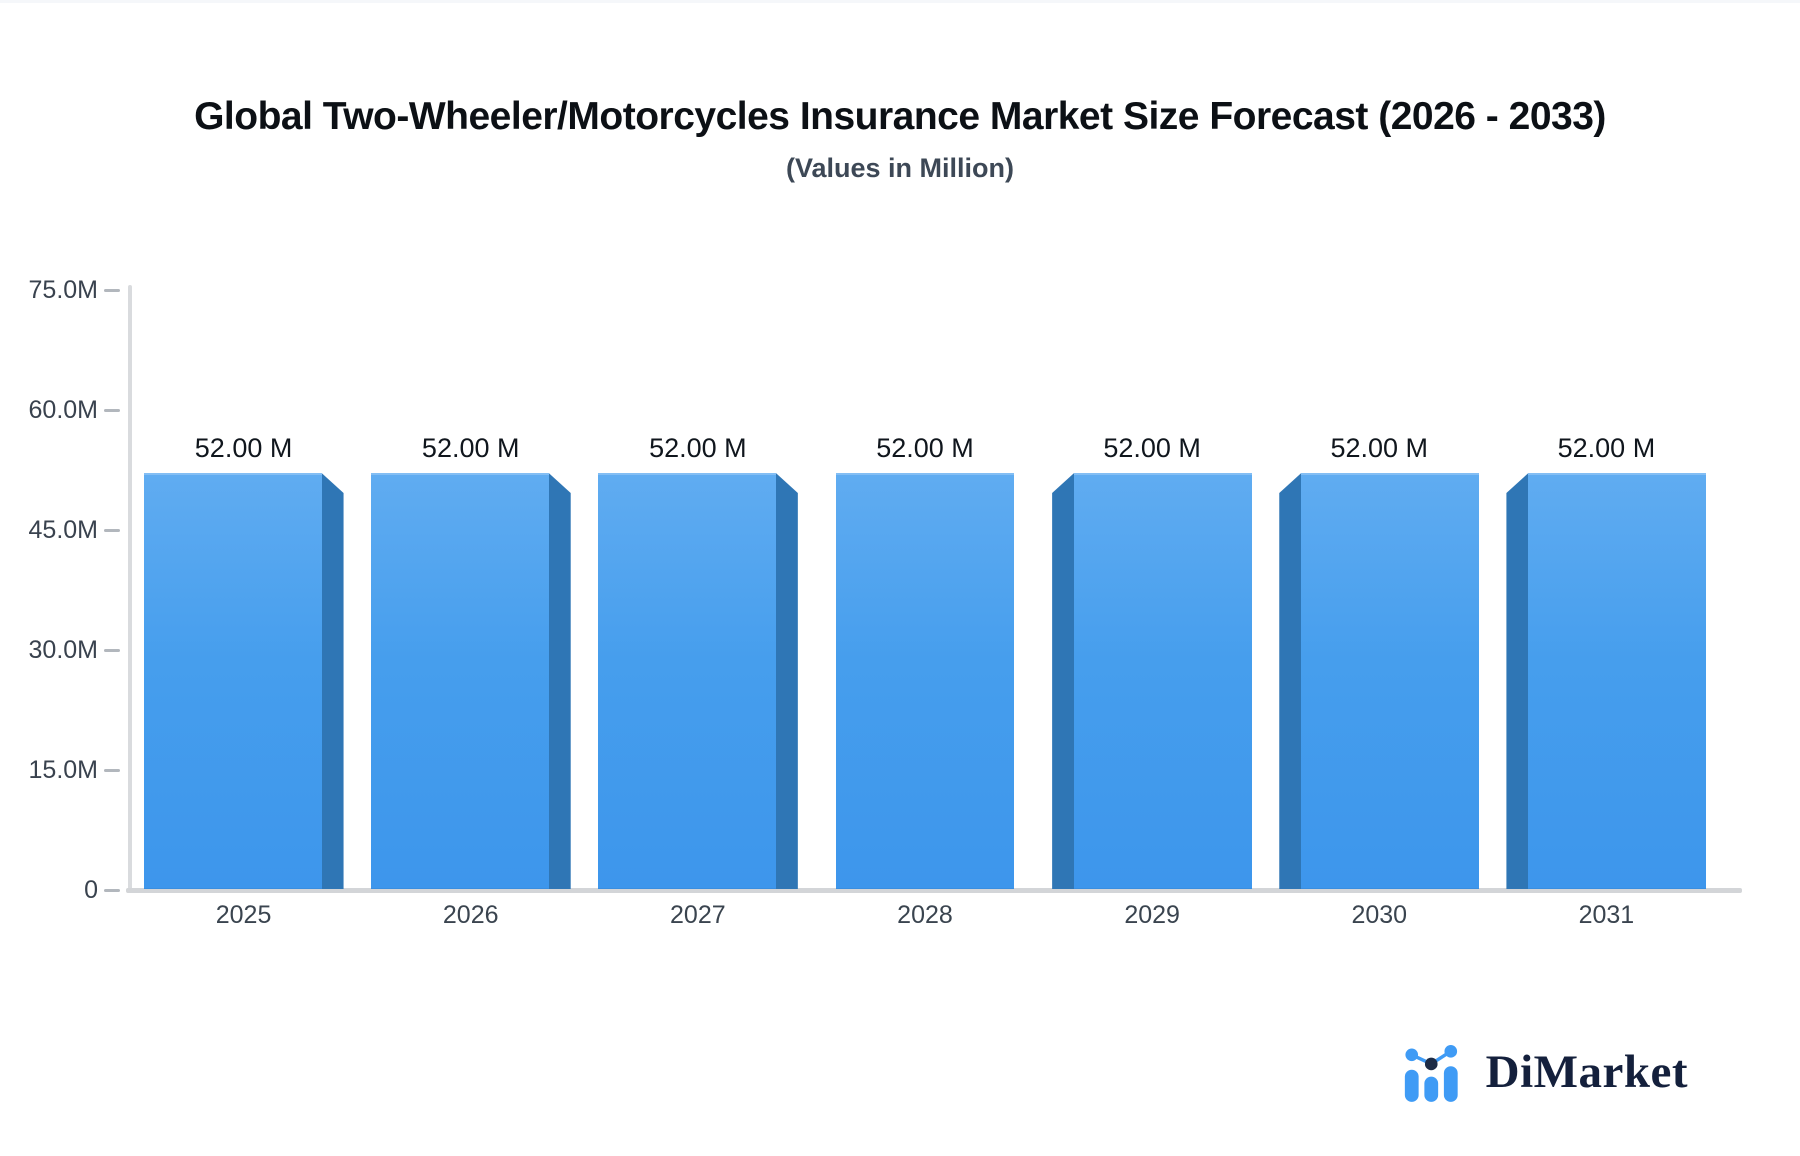 This screenshot has height=1156, width=1800. I want to click on x-axis-label-2030: 2030, so click(1379, 915).